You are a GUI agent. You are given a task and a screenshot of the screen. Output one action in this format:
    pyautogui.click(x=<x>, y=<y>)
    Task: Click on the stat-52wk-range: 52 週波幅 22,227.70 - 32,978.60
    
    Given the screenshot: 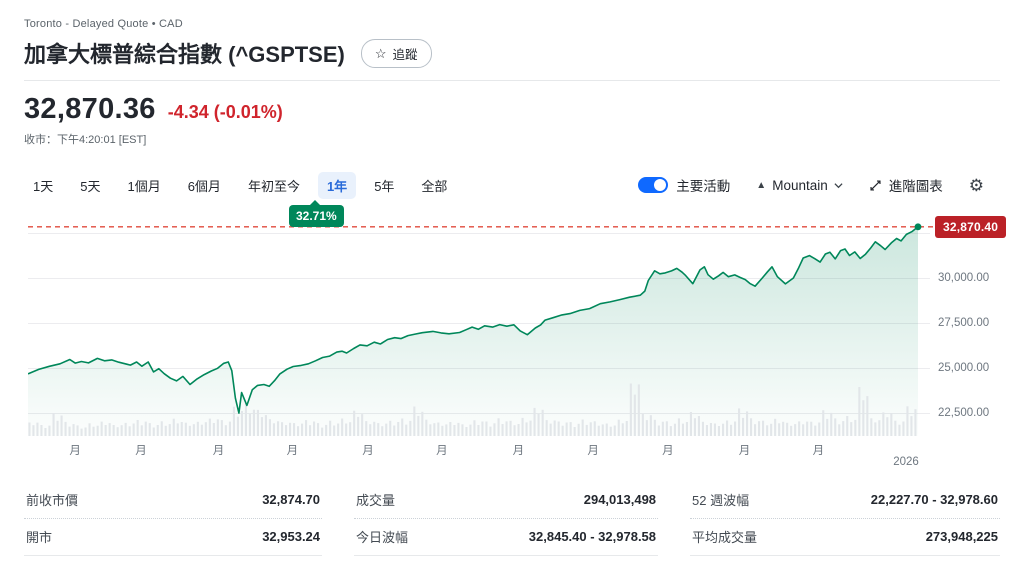 What is the action you would take?
    pyautogui.click(x=845, y=500)
    